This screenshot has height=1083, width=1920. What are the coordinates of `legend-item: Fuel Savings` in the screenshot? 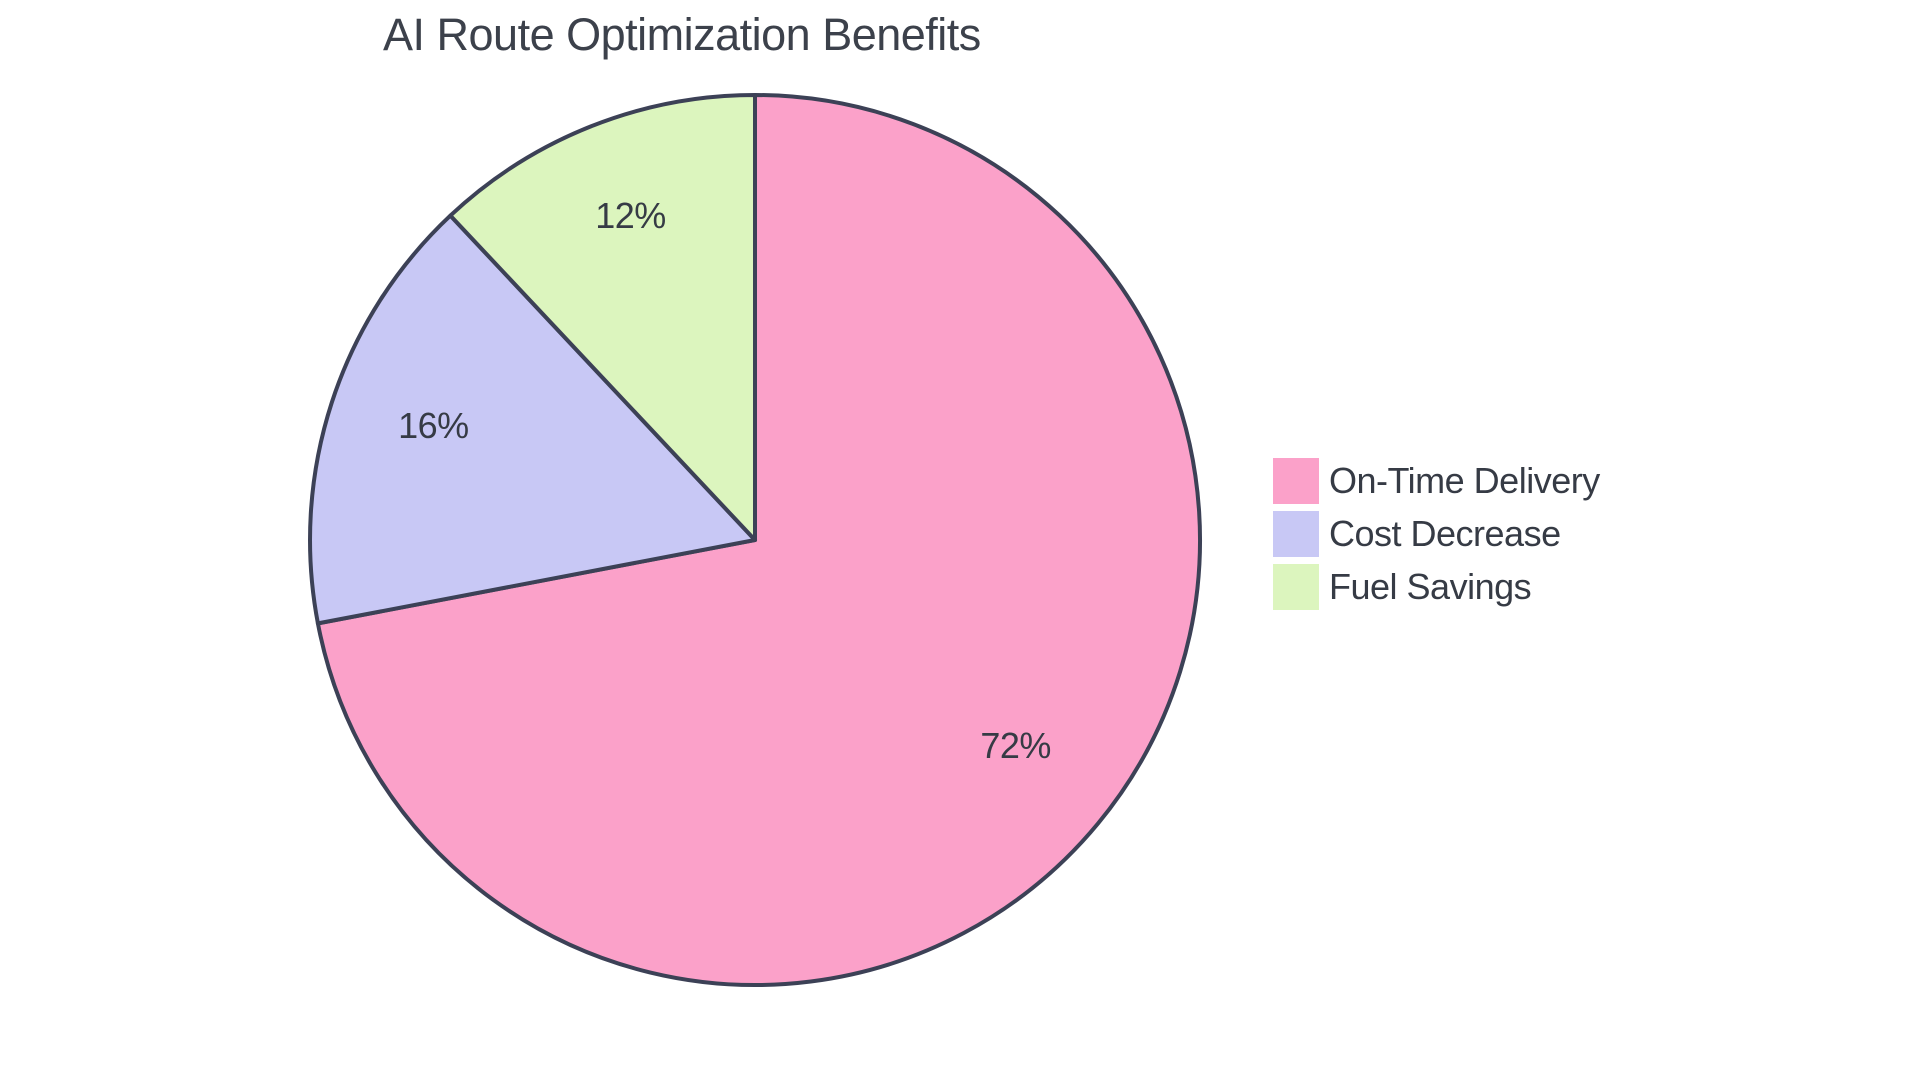 It's located at (1436, 587).